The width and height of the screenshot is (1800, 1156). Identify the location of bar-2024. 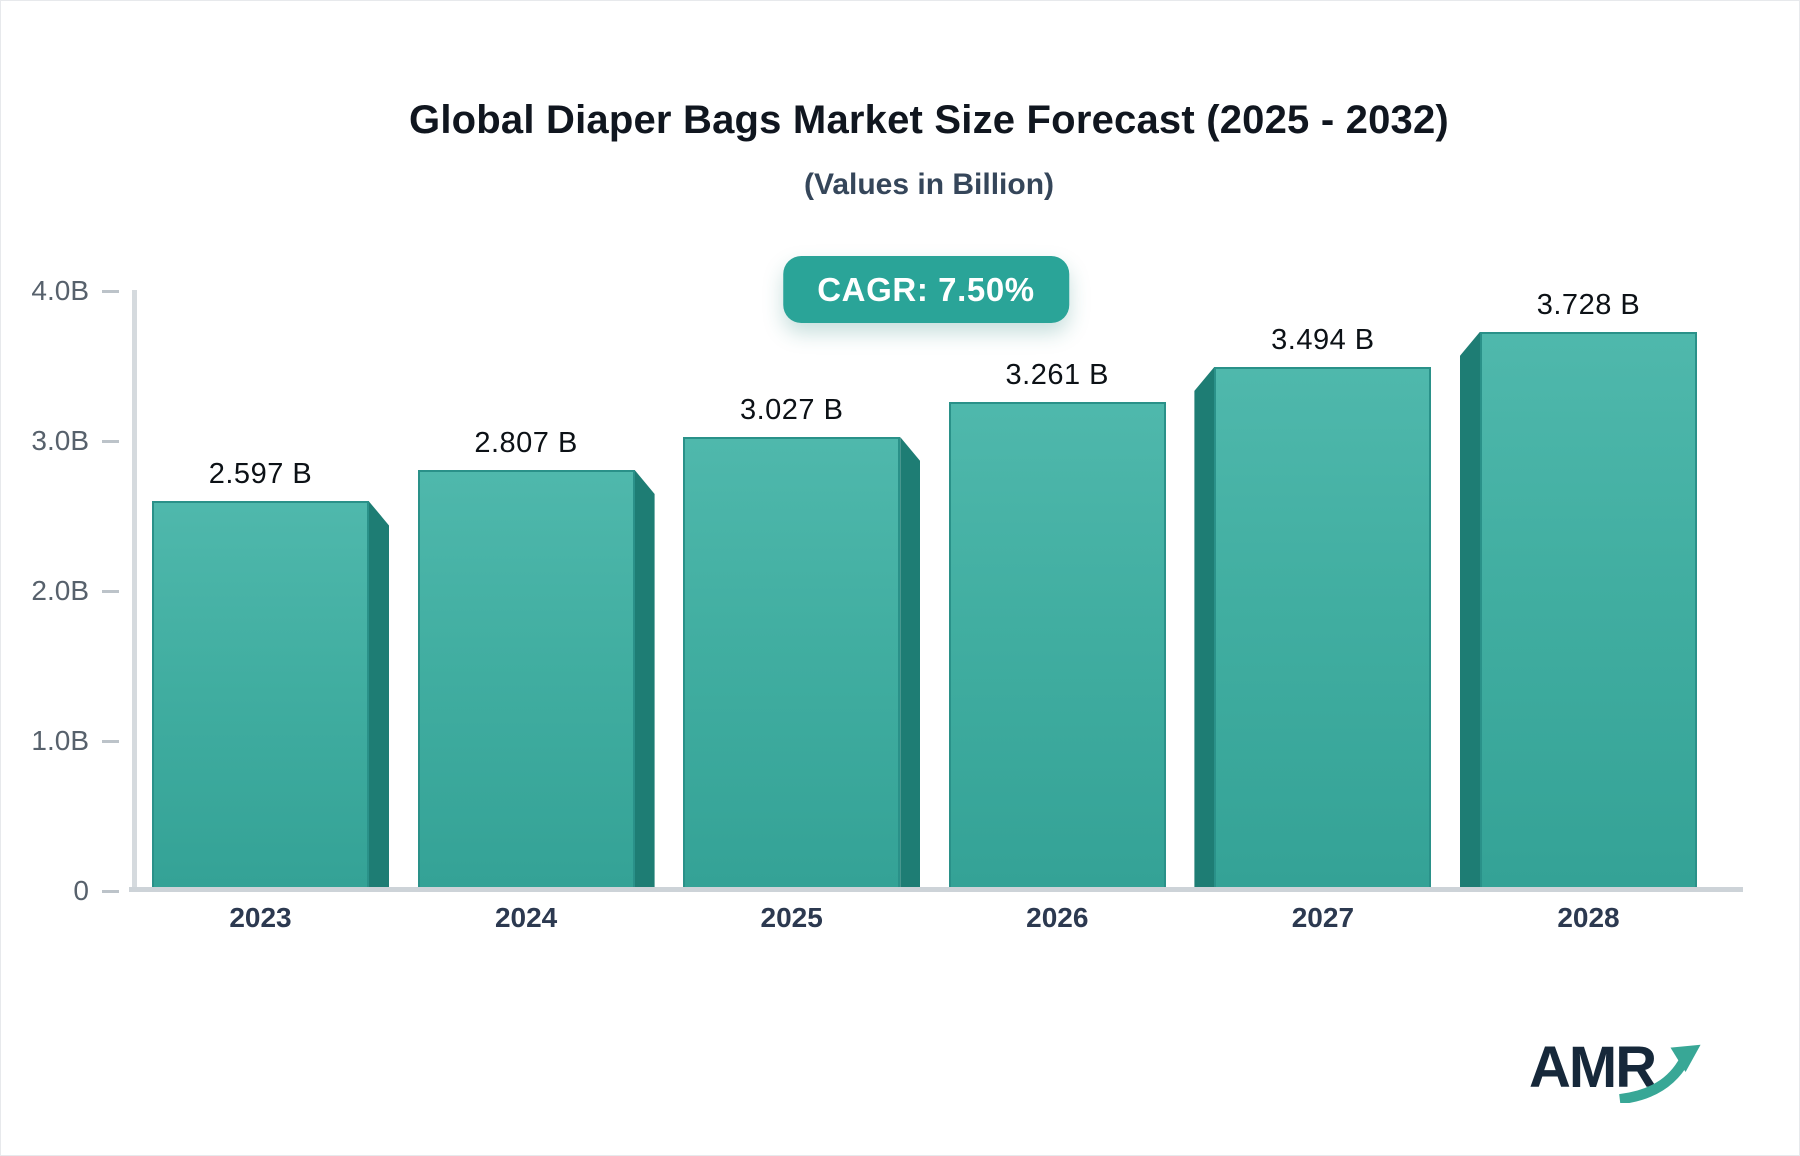
(526, 680).